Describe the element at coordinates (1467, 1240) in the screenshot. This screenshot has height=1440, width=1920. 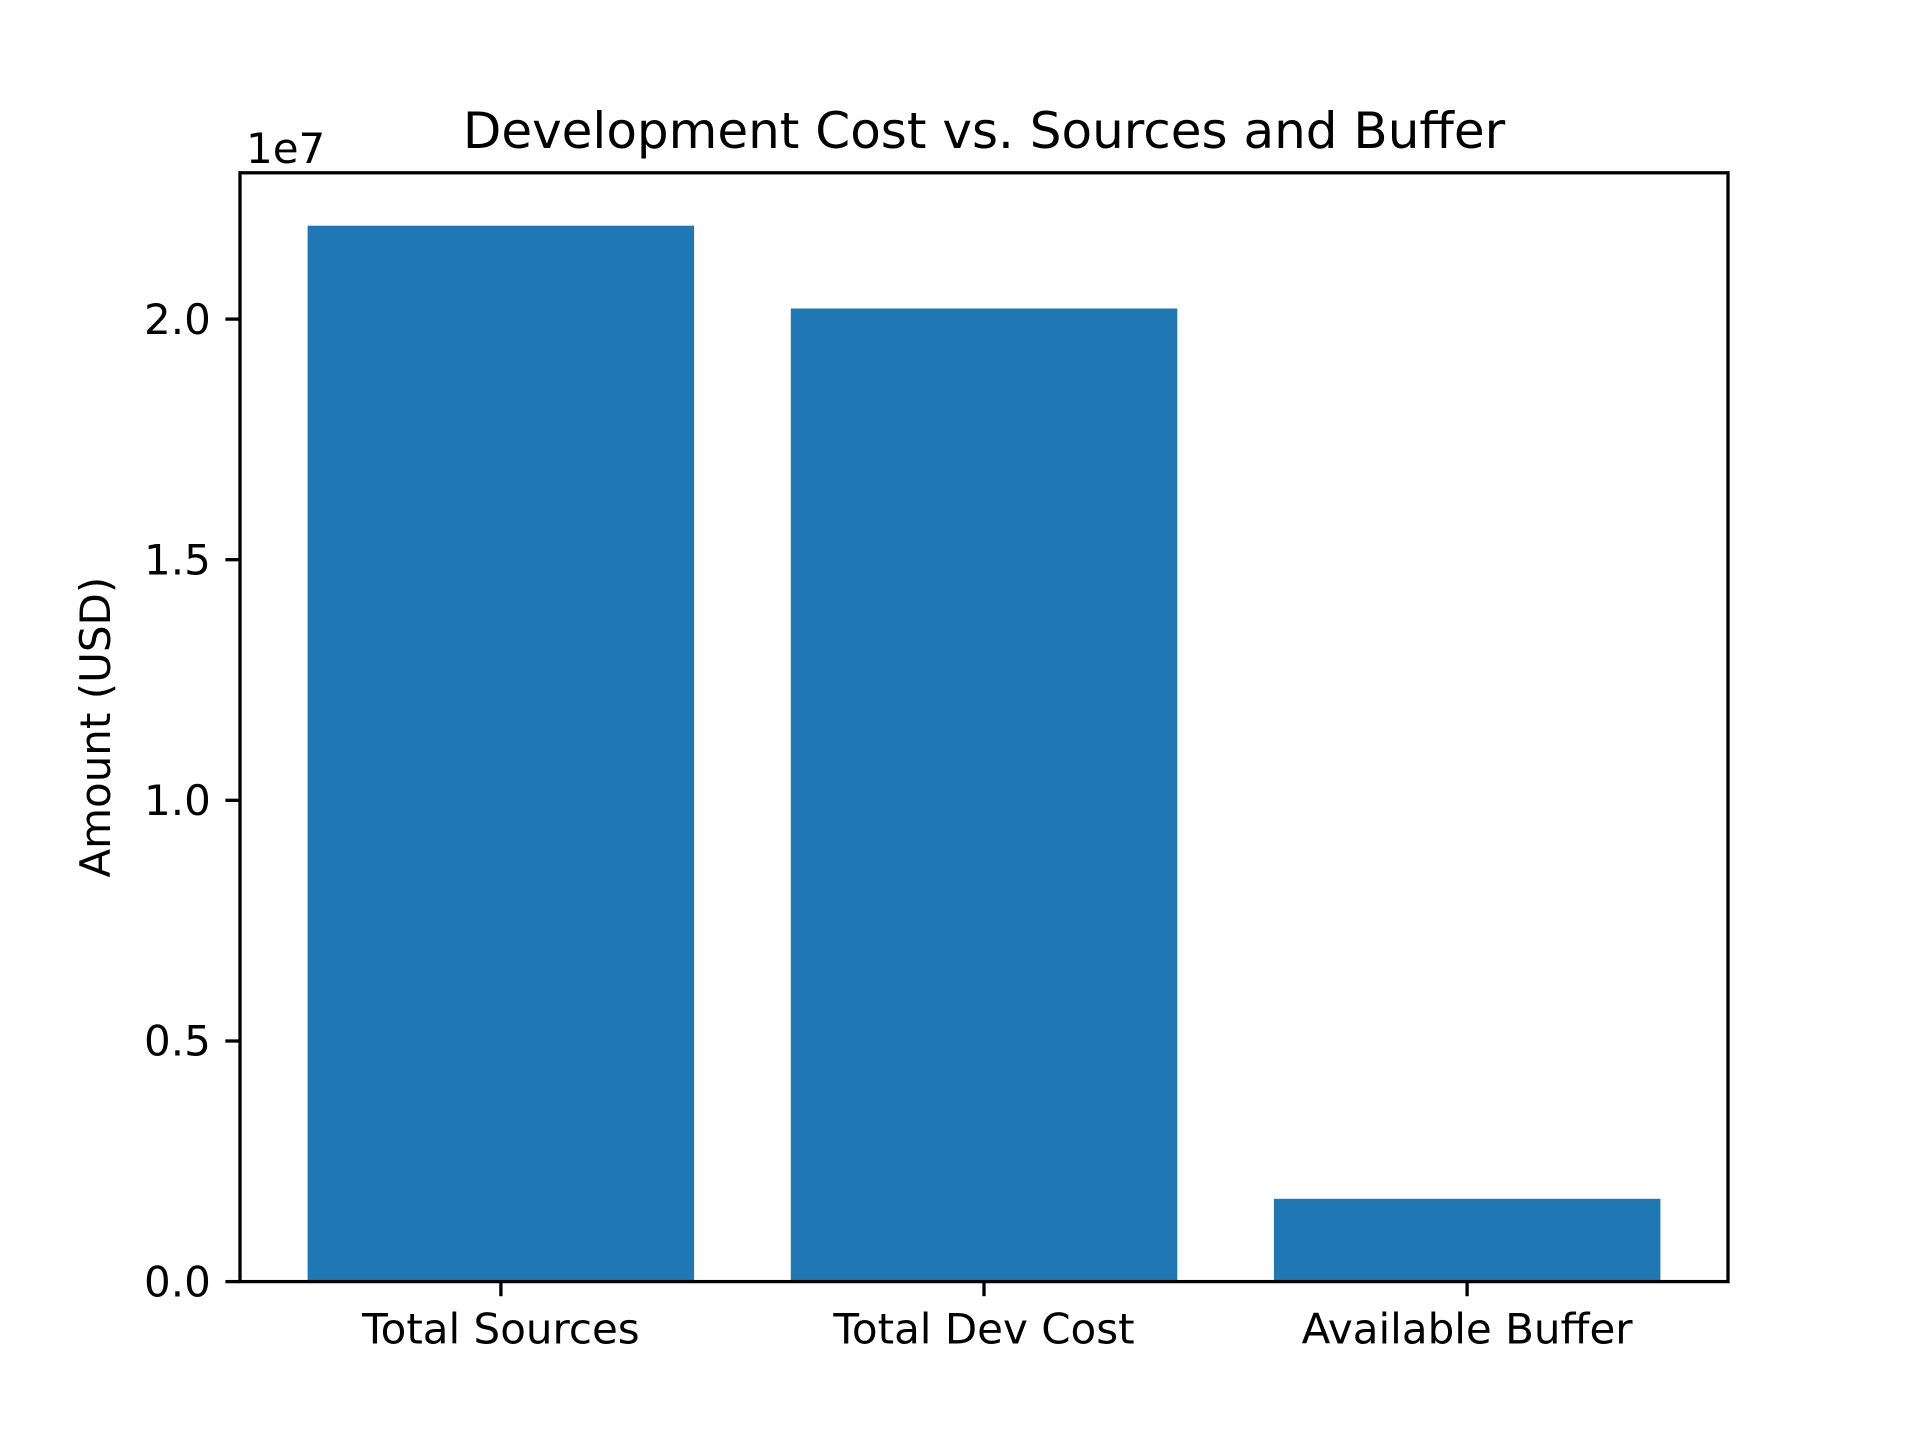
I see `bar-available-buffer` at that location.